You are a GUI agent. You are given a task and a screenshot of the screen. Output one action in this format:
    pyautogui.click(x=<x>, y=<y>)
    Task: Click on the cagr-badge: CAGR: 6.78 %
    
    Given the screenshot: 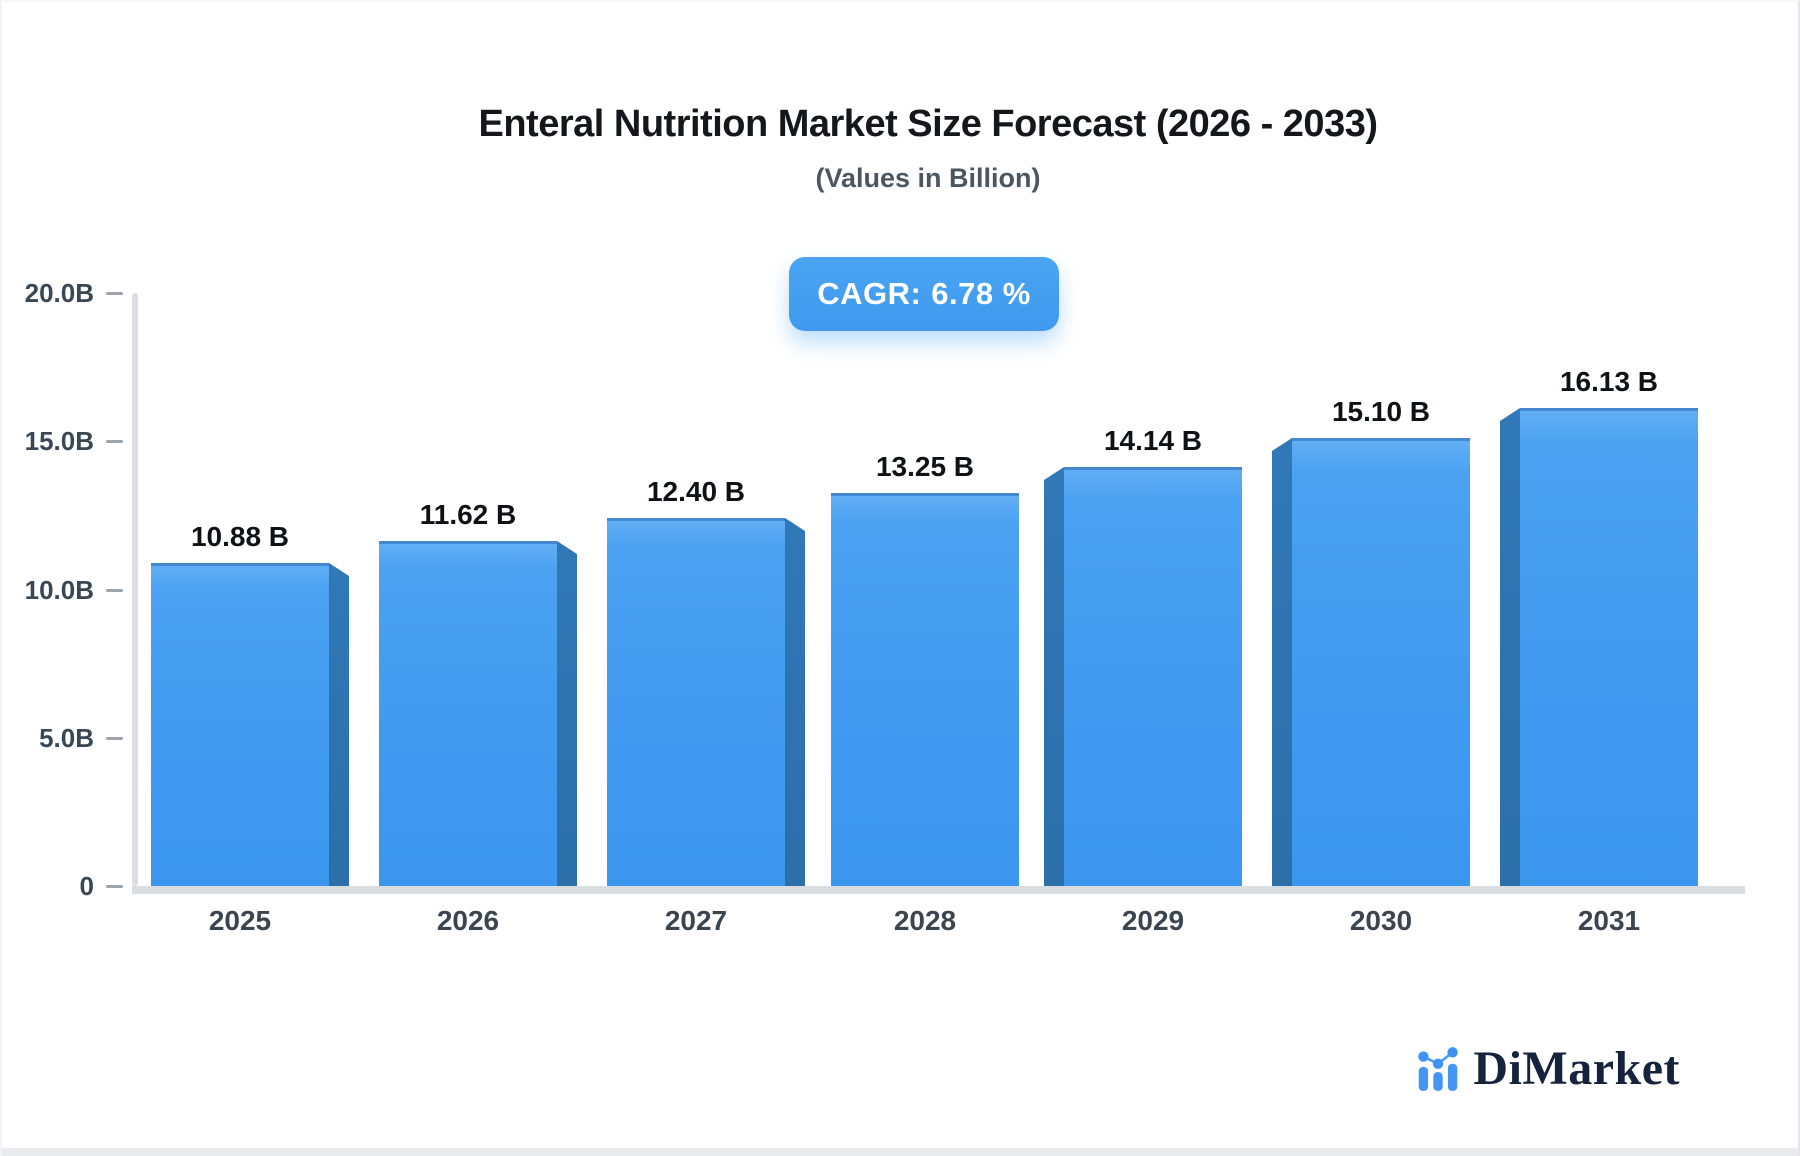 What is the action you would take?
    pyautogui.click(x=924, y=294)
    